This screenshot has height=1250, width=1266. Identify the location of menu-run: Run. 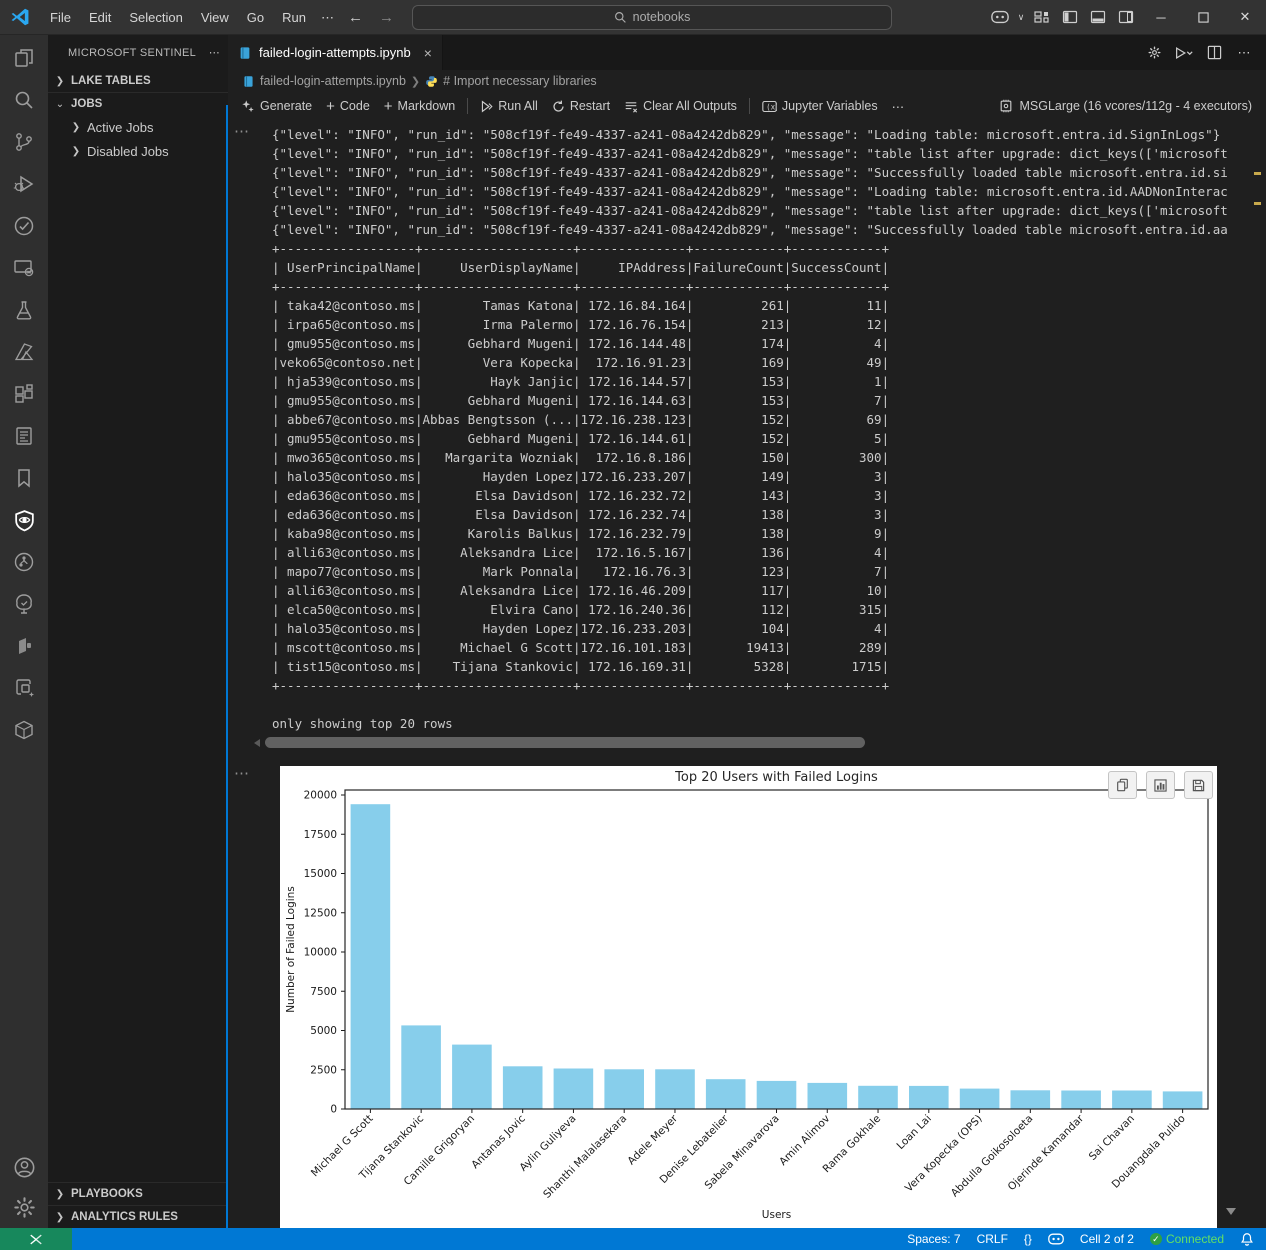
(294, 17).